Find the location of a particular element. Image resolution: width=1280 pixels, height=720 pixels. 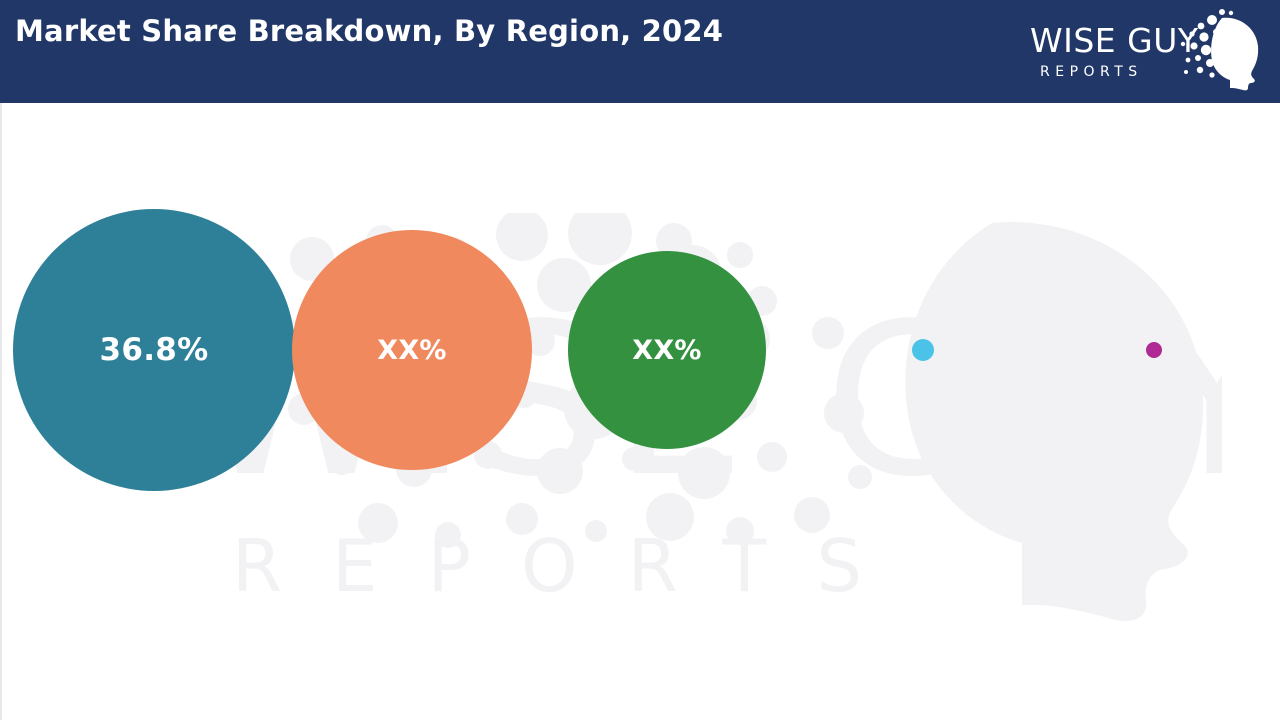

bubble-value-label-north-america: 36.8% is located at coordinates (154, 350).